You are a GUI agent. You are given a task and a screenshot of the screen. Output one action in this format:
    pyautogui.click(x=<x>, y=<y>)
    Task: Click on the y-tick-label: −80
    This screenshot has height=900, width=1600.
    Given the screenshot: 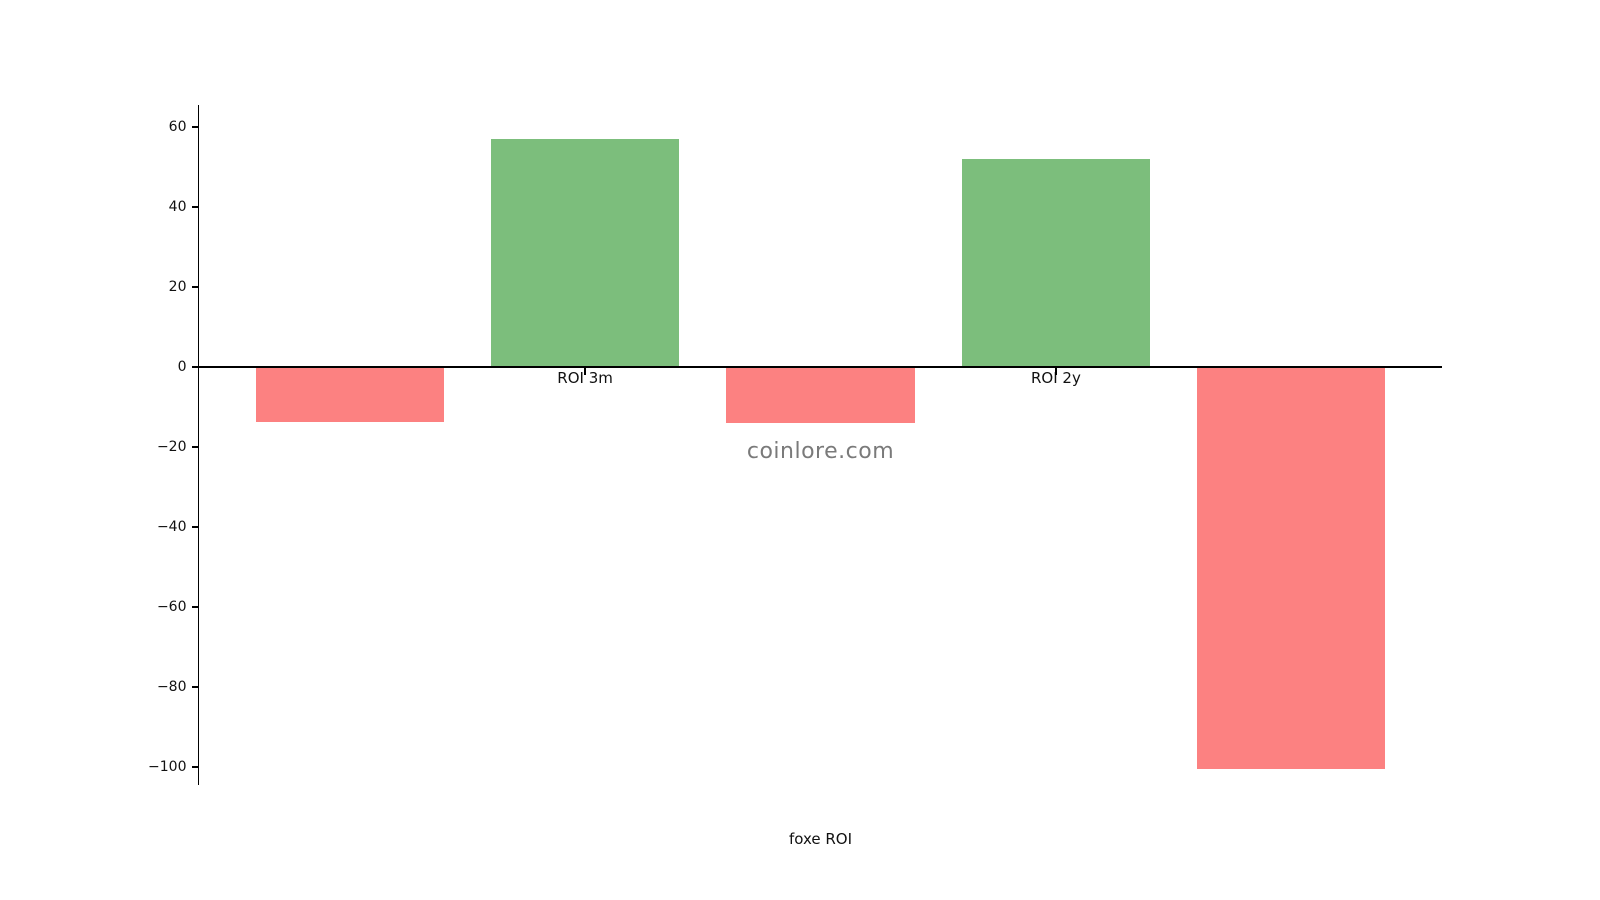 What is the action you would take?
    pyautogui.click(x=171, y=686)
    